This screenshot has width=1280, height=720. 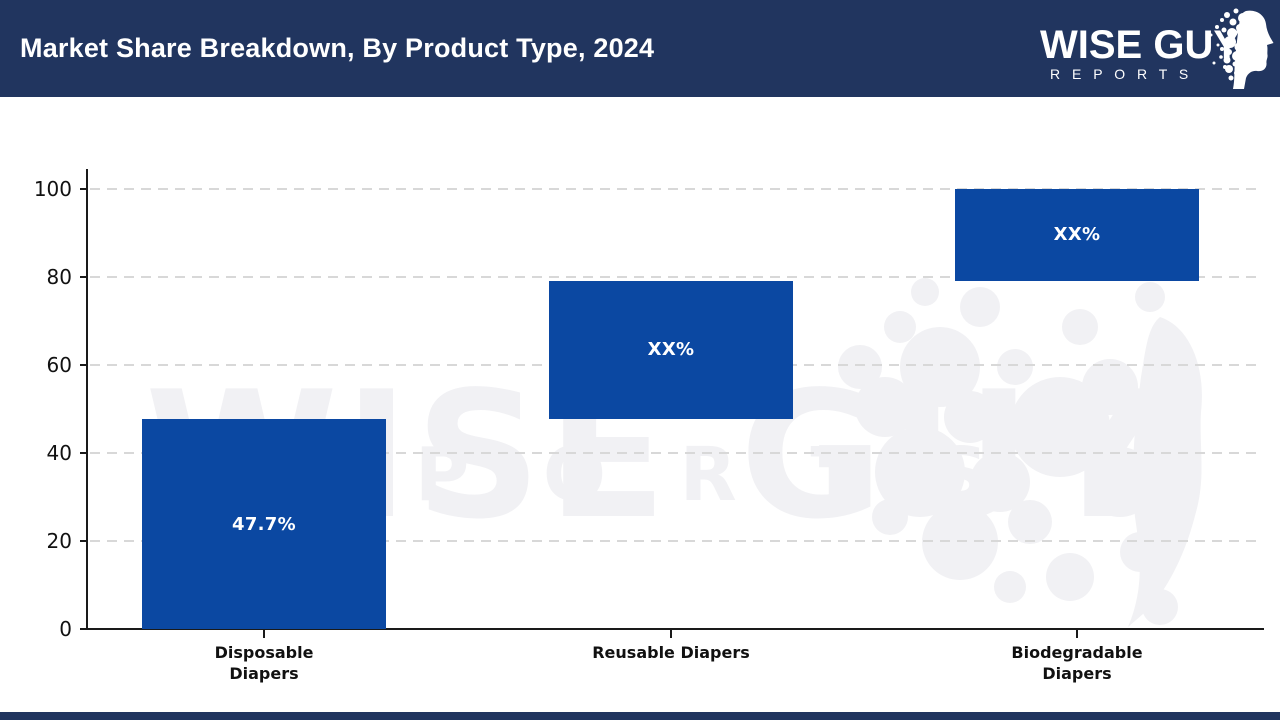 What do you see at coordinates (671, 652) in the screenshot?
I see `x-category-label-2: Reusable Diapers` at bounding box center [671, 652].